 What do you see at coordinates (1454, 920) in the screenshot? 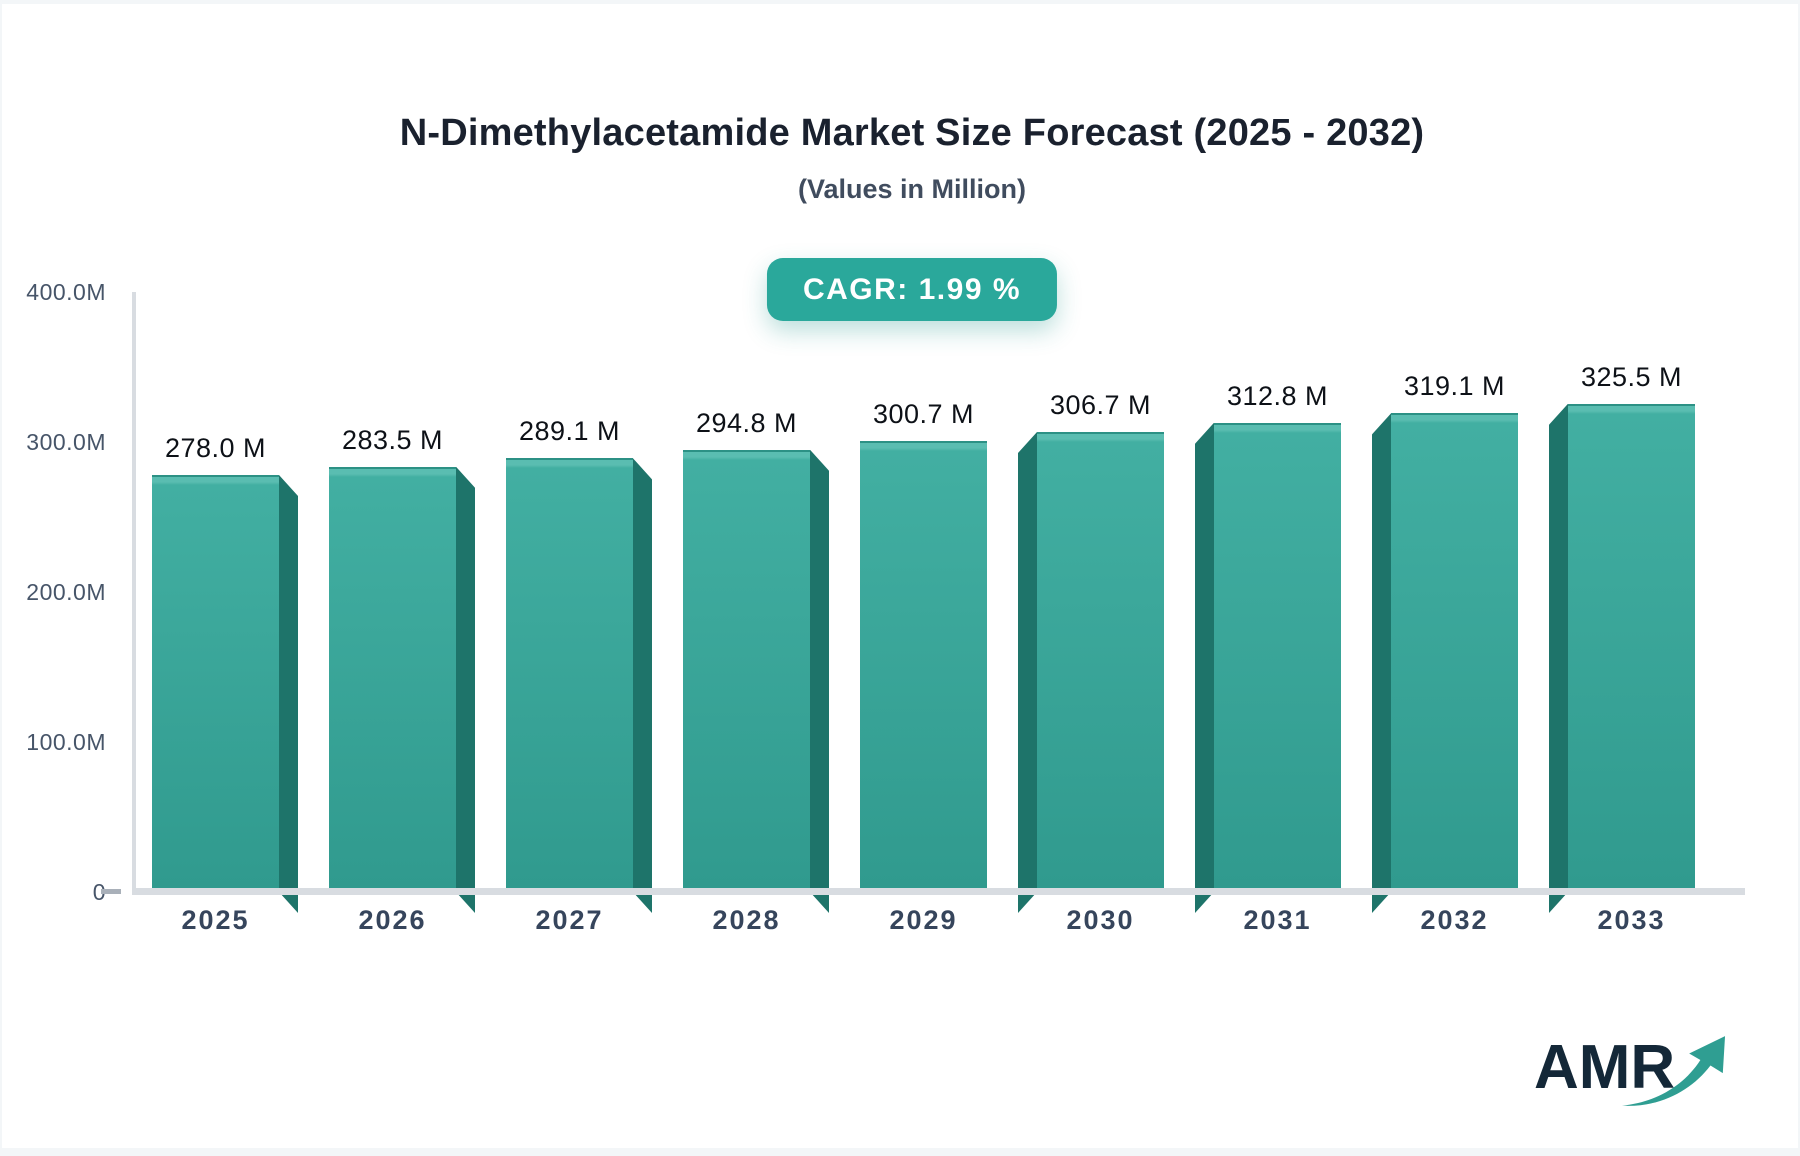
I see `x-axis-label: 2032` at bounding box center [1454, 920].